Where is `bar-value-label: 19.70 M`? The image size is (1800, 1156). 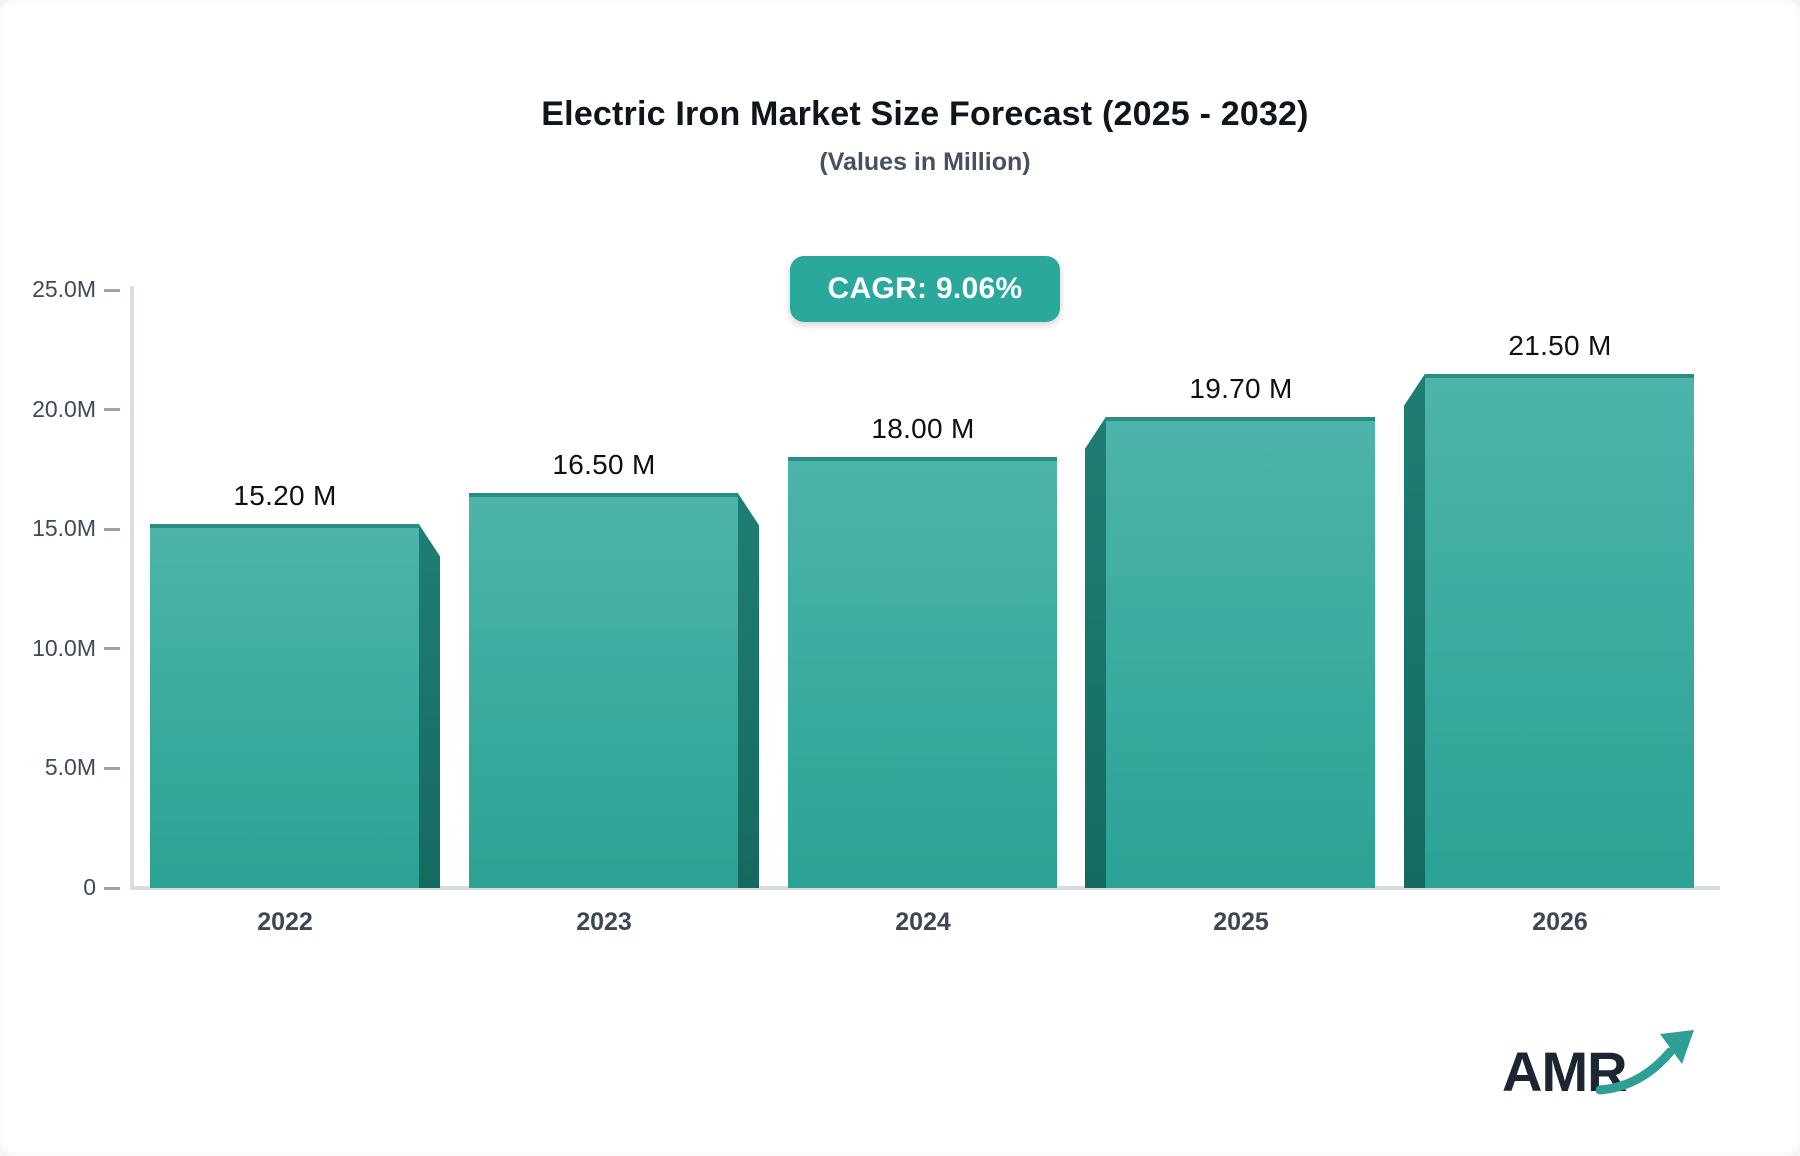 bar-value-label: 19.70 M is located at coordinates (1241, 388).